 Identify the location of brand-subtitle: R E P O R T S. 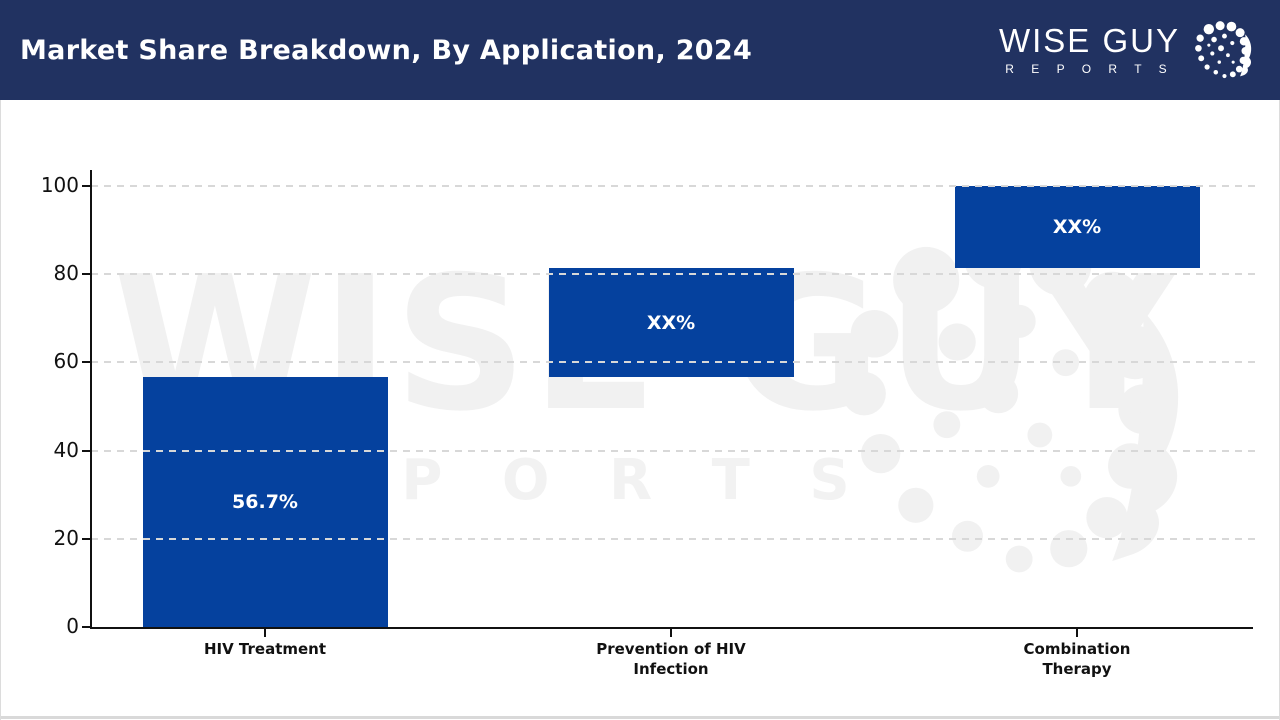
(1089, 69).